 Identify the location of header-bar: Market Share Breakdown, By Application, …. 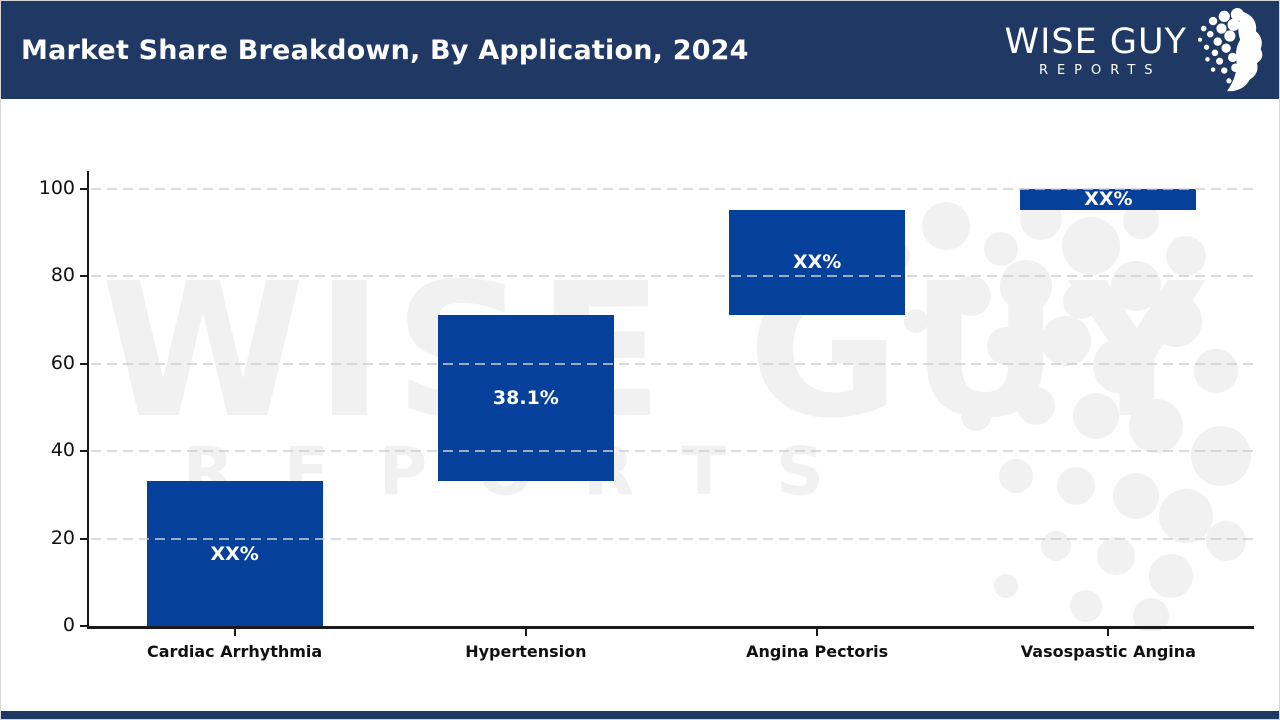
(640, 50).